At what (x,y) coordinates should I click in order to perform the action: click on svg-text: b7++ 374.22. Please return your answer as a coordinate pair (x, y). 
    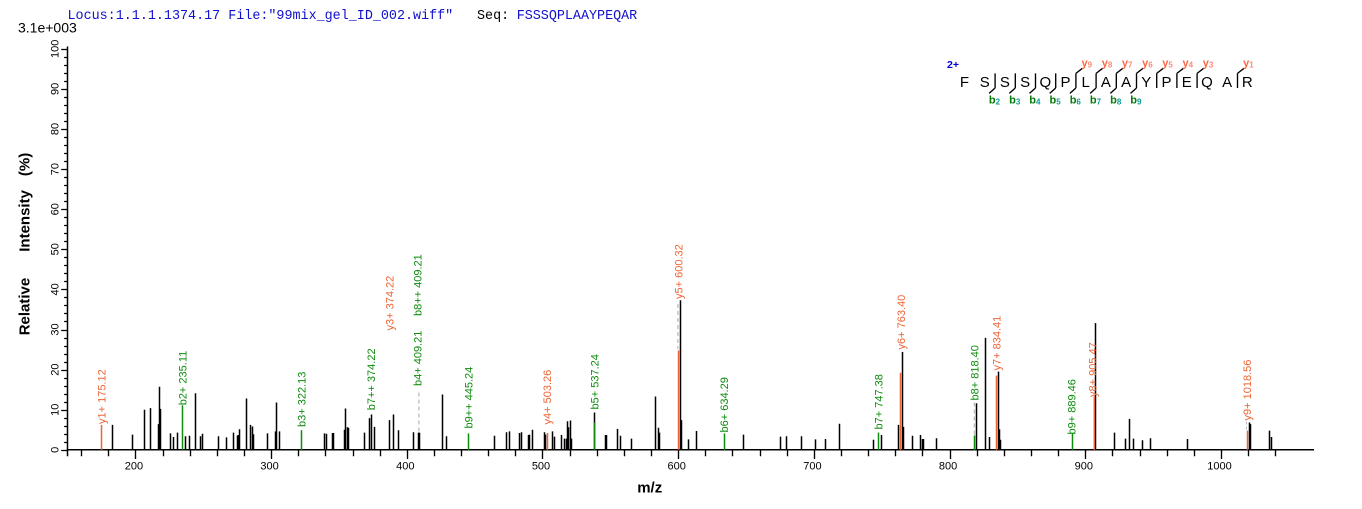
    Looking at the image, I should click on (372, 379).